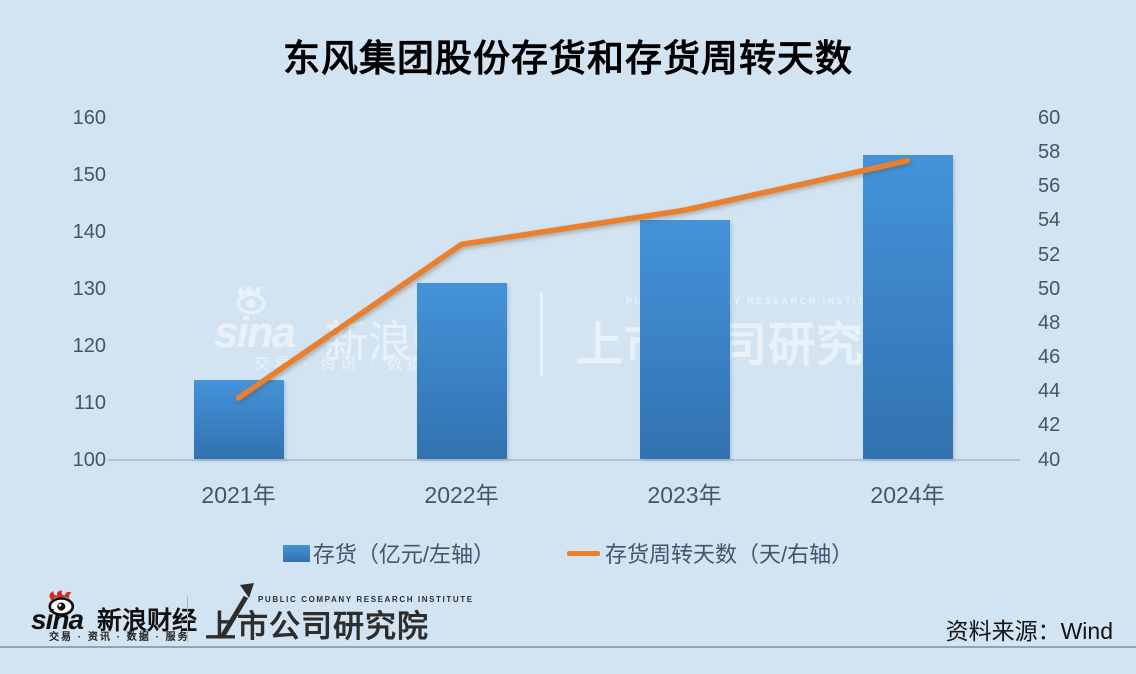 The width and height of the screenshot is (1136, 674). Describe the element at coordinates (564, 460) in the screenshot. I see `x-axis-line` at that location.